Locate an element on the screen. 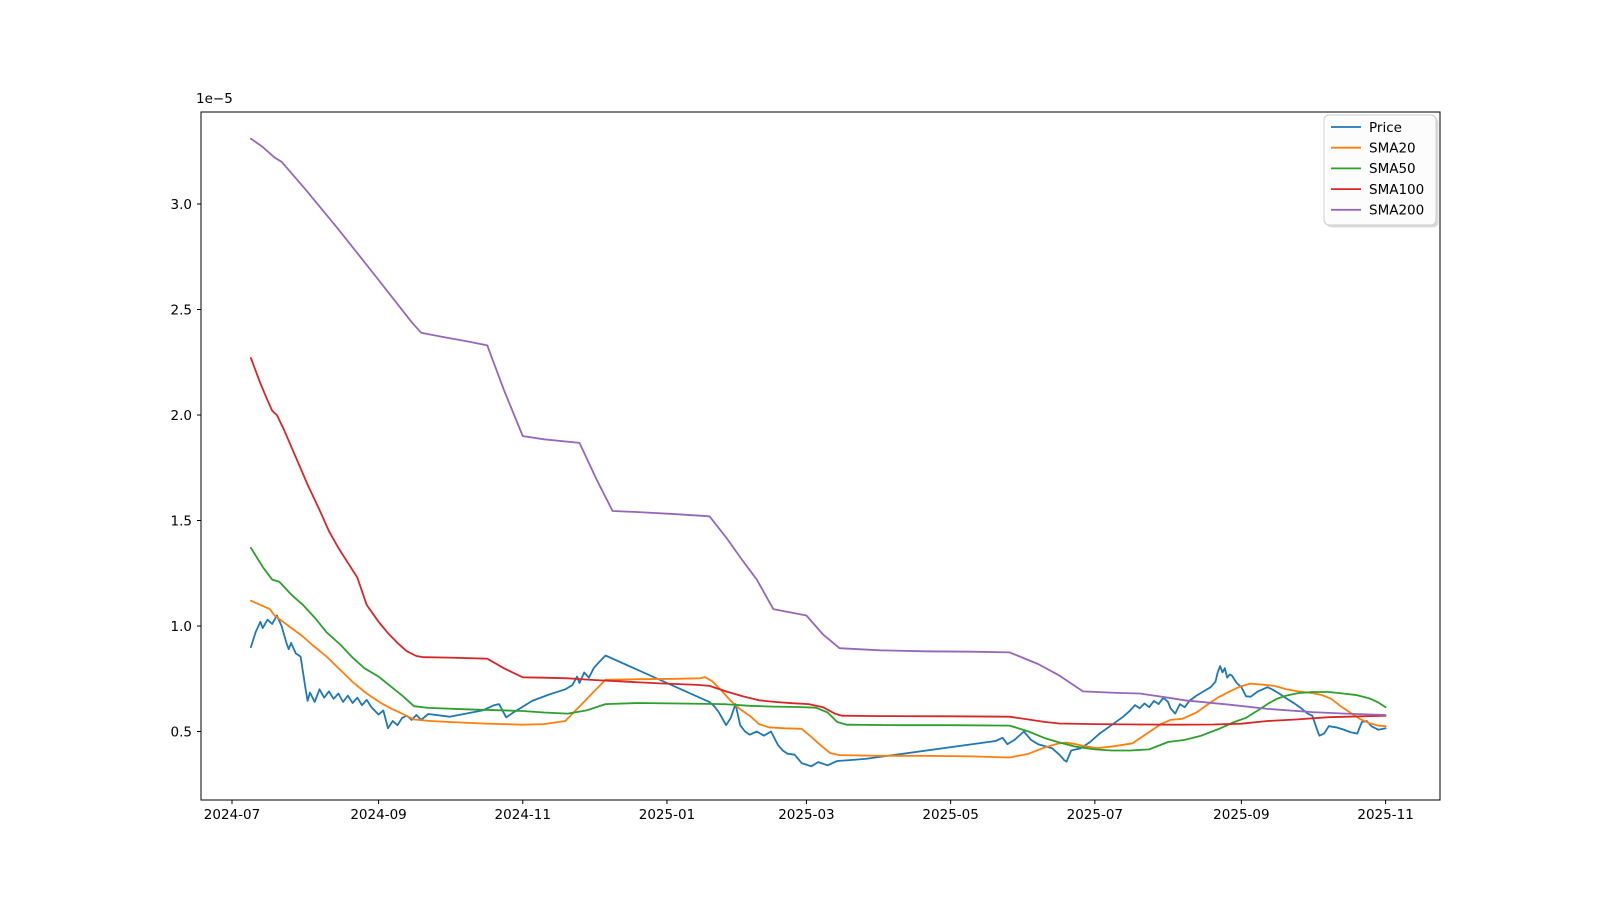  x-tick-label: 2024-11 is located at coordinates (523, 815).